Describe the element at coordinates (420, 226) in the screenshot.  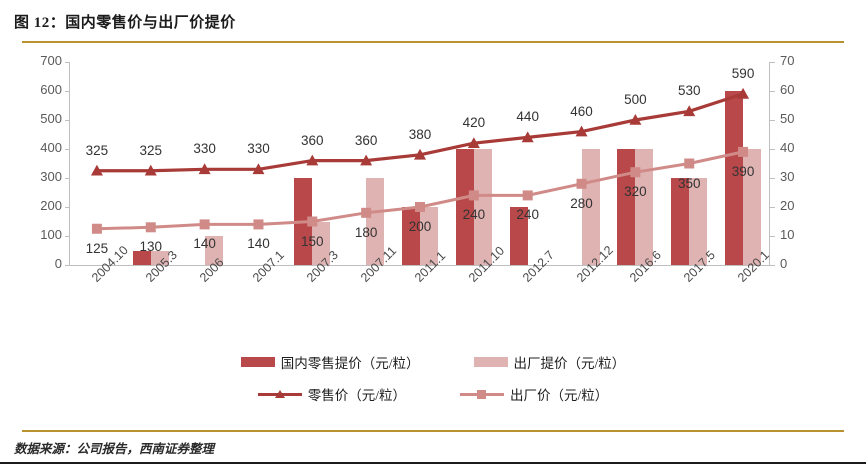
I see `data-label-factory-price: 200` at that location.